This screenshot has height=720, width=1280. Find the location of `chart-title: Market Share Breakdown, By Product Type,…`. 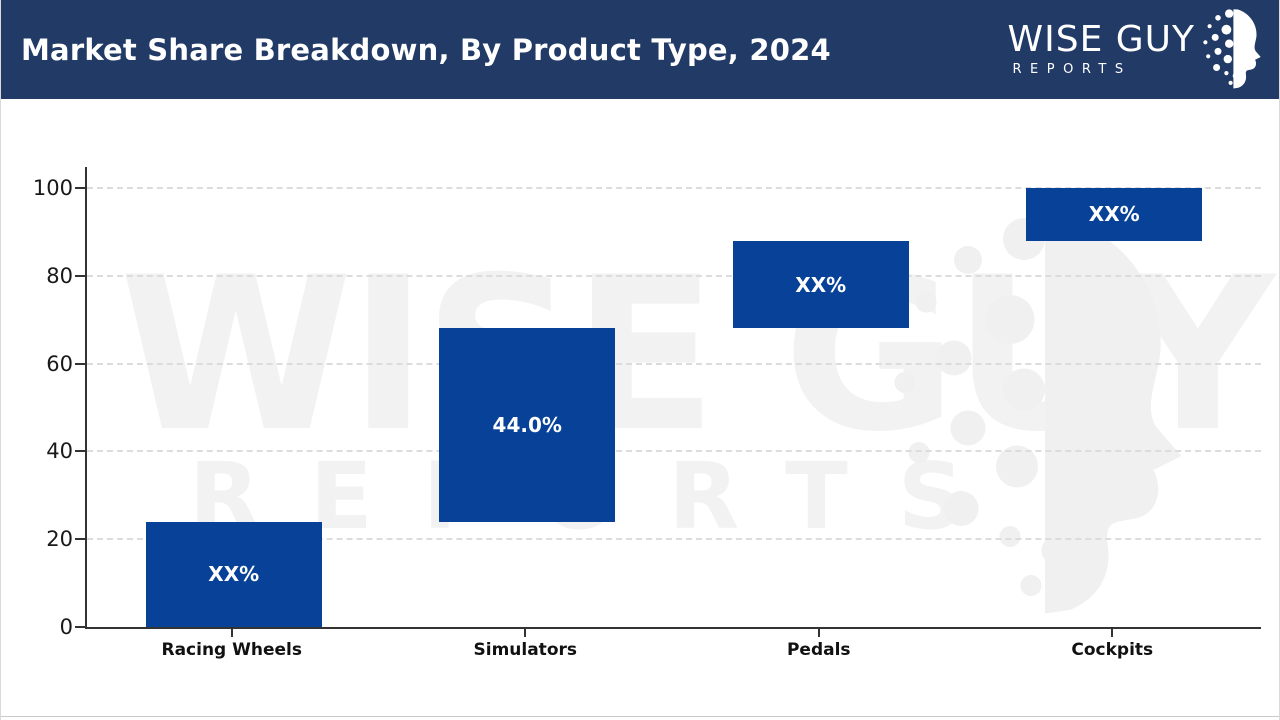

chart-title: Market Share Breakdown, By Product Type,… is located at coordinates (426, 49).